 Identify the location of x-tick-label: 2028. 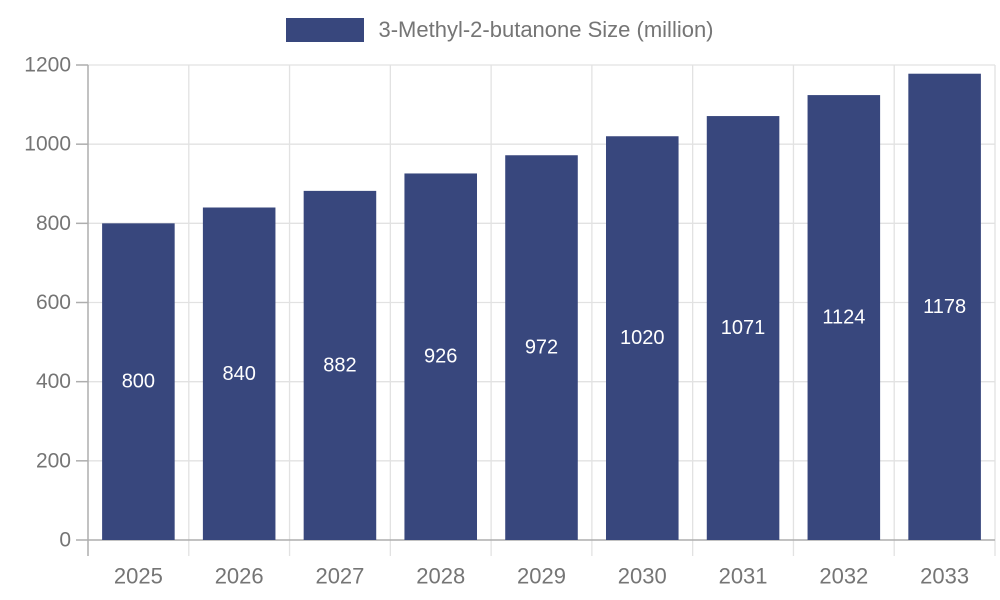
(440, 576).